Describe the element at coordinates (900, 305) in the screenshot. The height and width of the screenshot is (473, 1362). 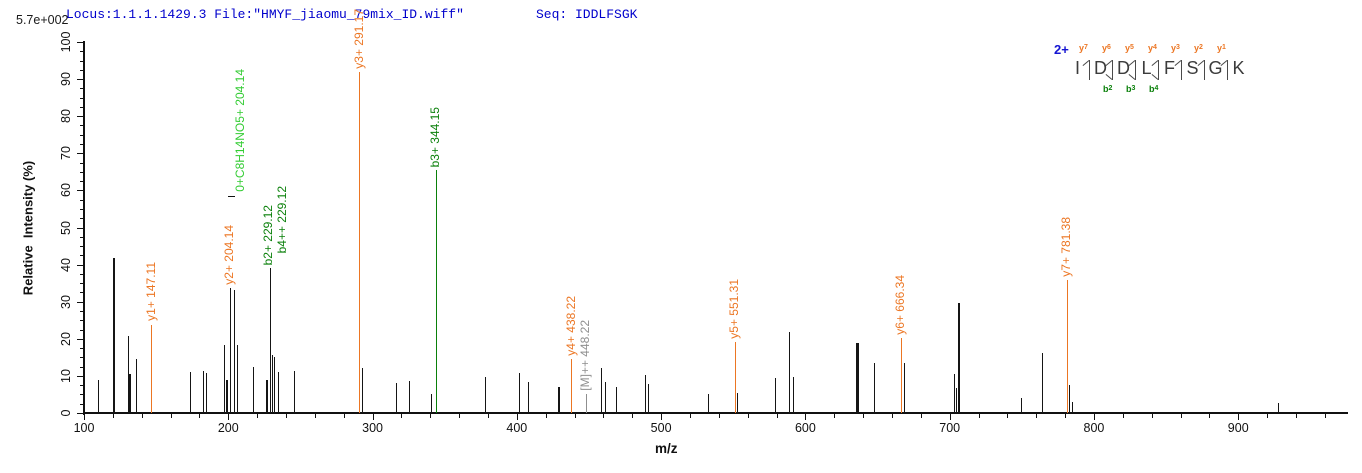
I see `peak-annotation: y6+ 666.34` at that location.